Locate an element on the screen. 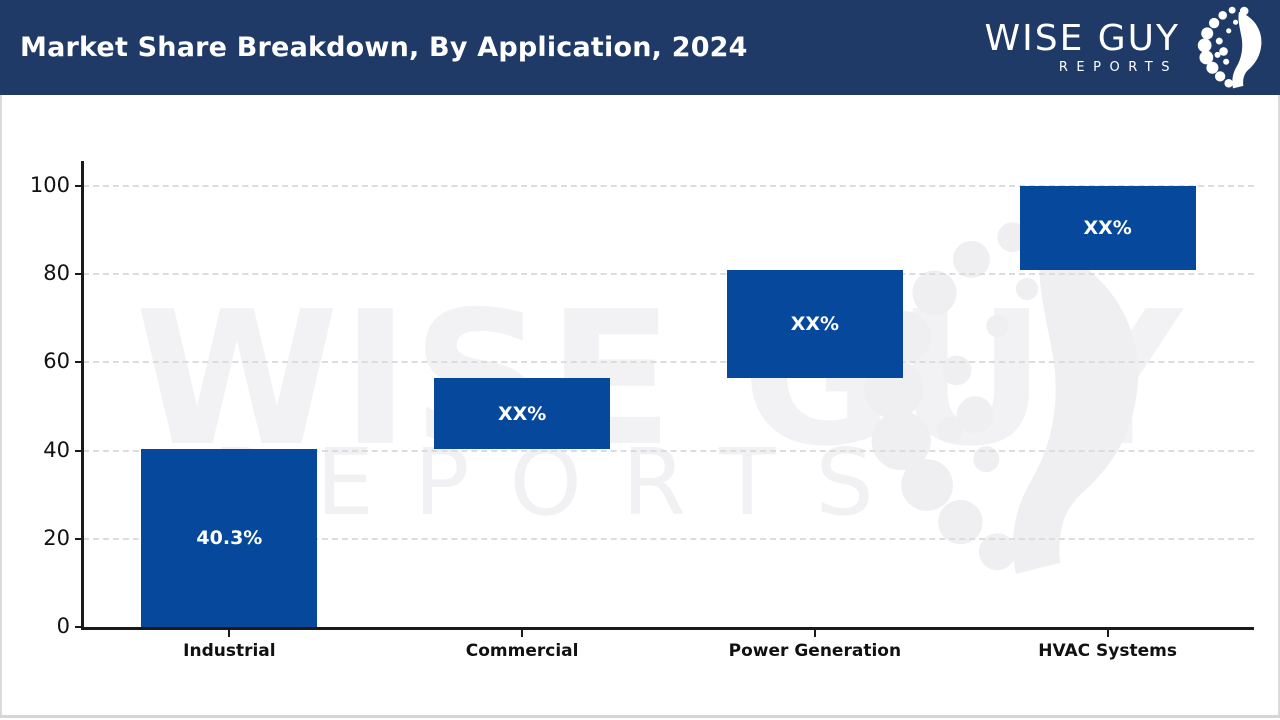  bar: 40.3% is located at coordinates (229, 538).